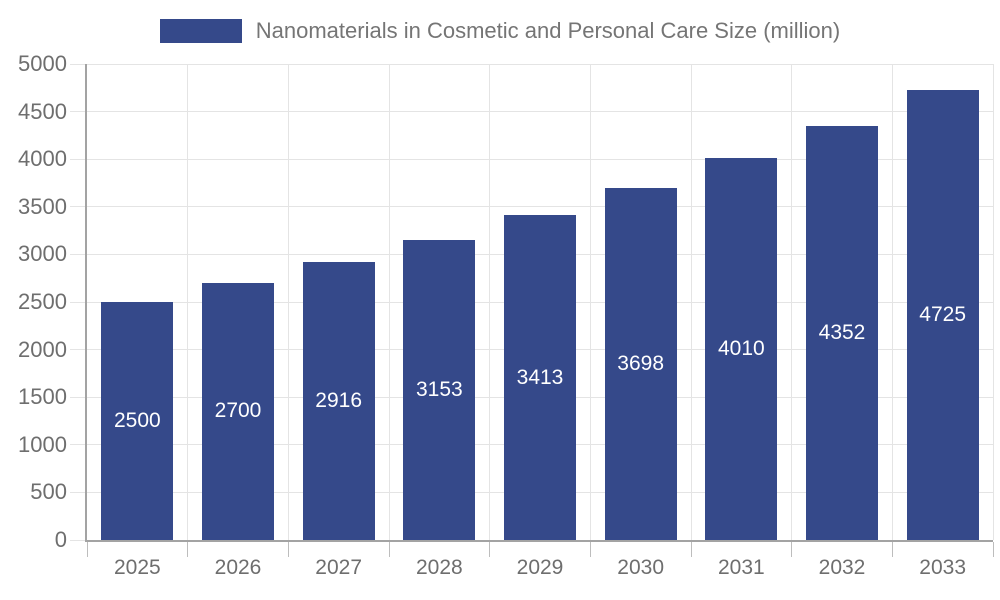 The width and height of the screenshot is (1000, 600). I want to click on legend-swatch-icon, so click(200, 31).